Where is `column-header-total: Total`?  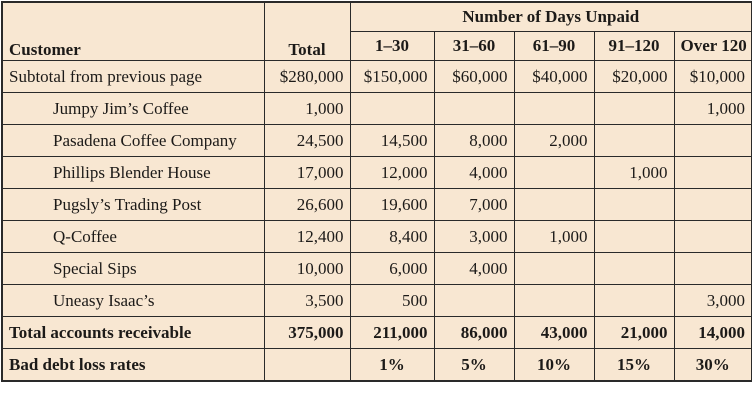 column-header-total: Total is located at coordinates (307, 31).